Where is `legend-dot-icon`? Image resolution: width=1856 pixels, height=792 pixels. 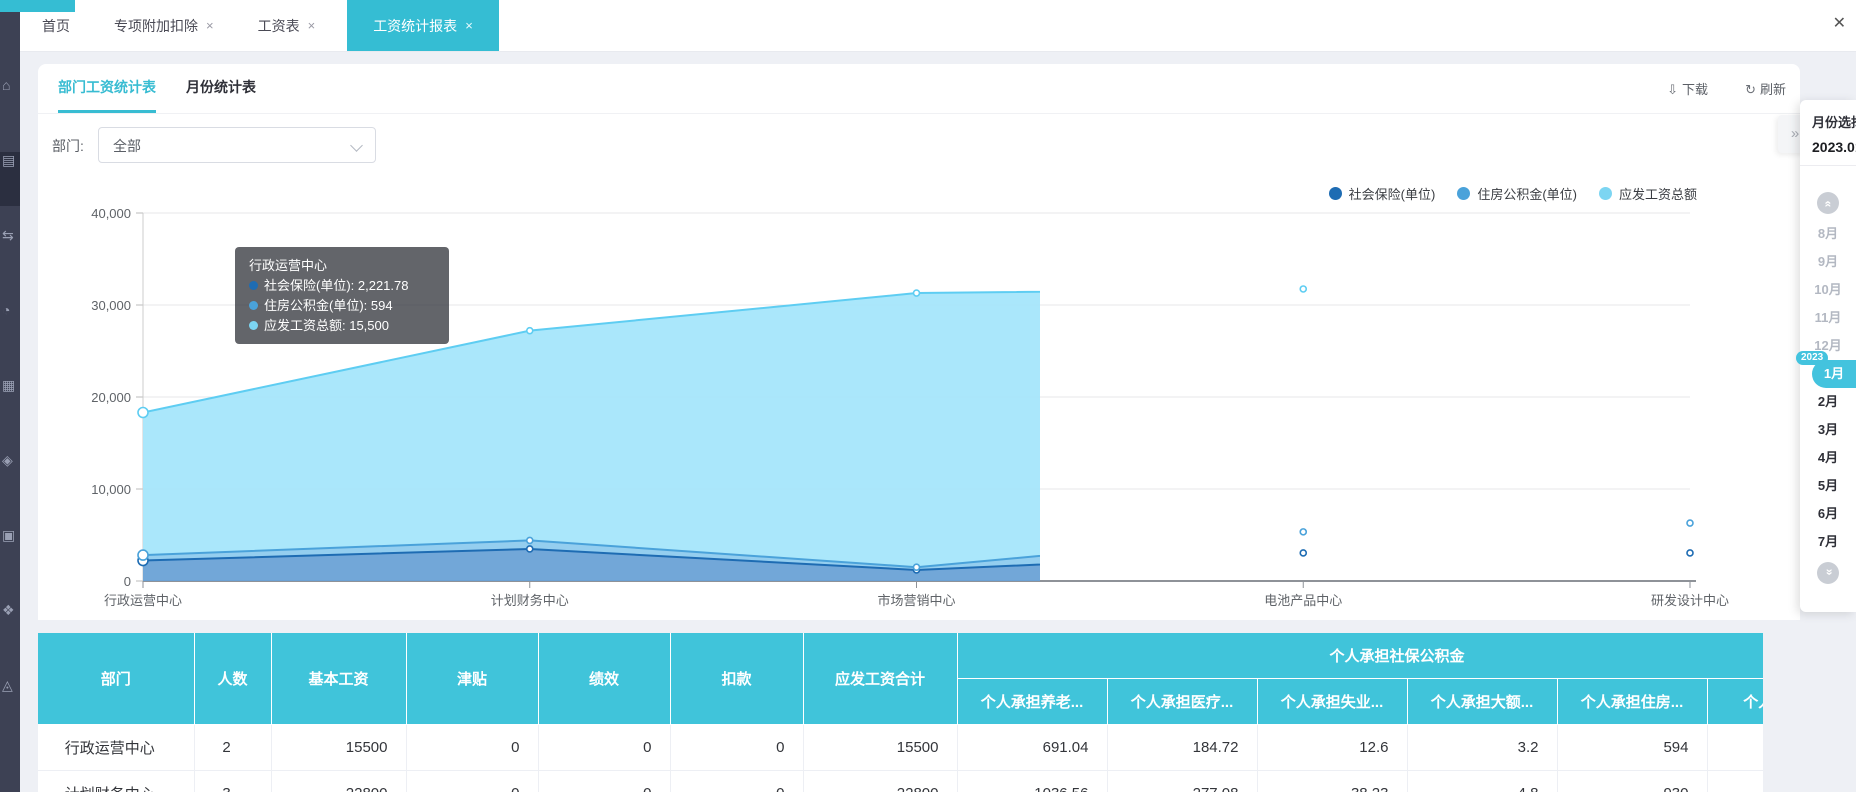
legend-dot-icon is located at coordinates (1335, 193).